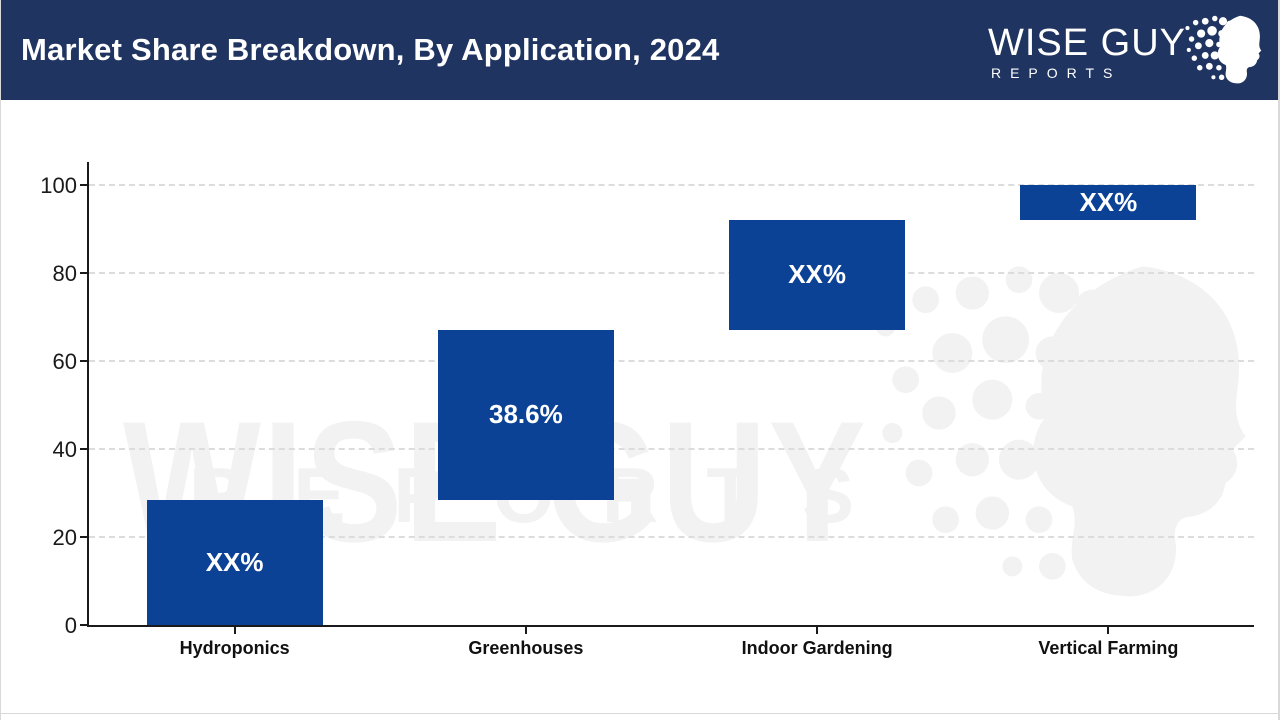  I want to click on x-category-label: Vertical Farming, so click(1108, 648).